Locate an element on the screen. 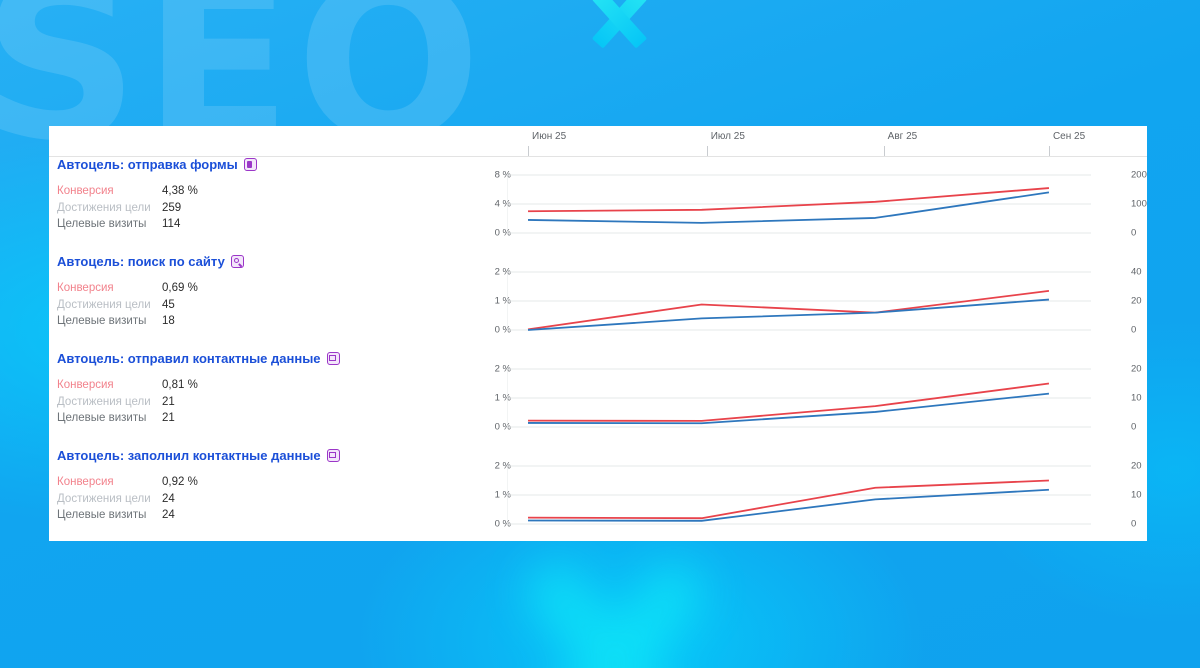 This screenshot has width=1200, height=668. timeline-tick-label: Июл 25 is located at coordinates (727, 136).